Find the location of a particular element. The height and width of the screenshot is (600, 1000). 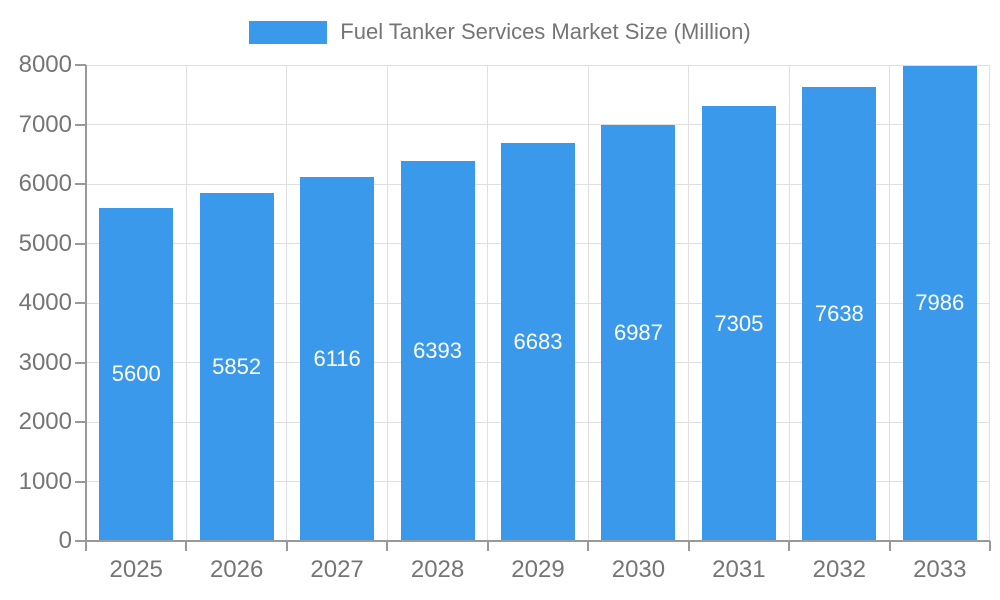

bar-2033: 7986 is located at coordinates (939, 303).